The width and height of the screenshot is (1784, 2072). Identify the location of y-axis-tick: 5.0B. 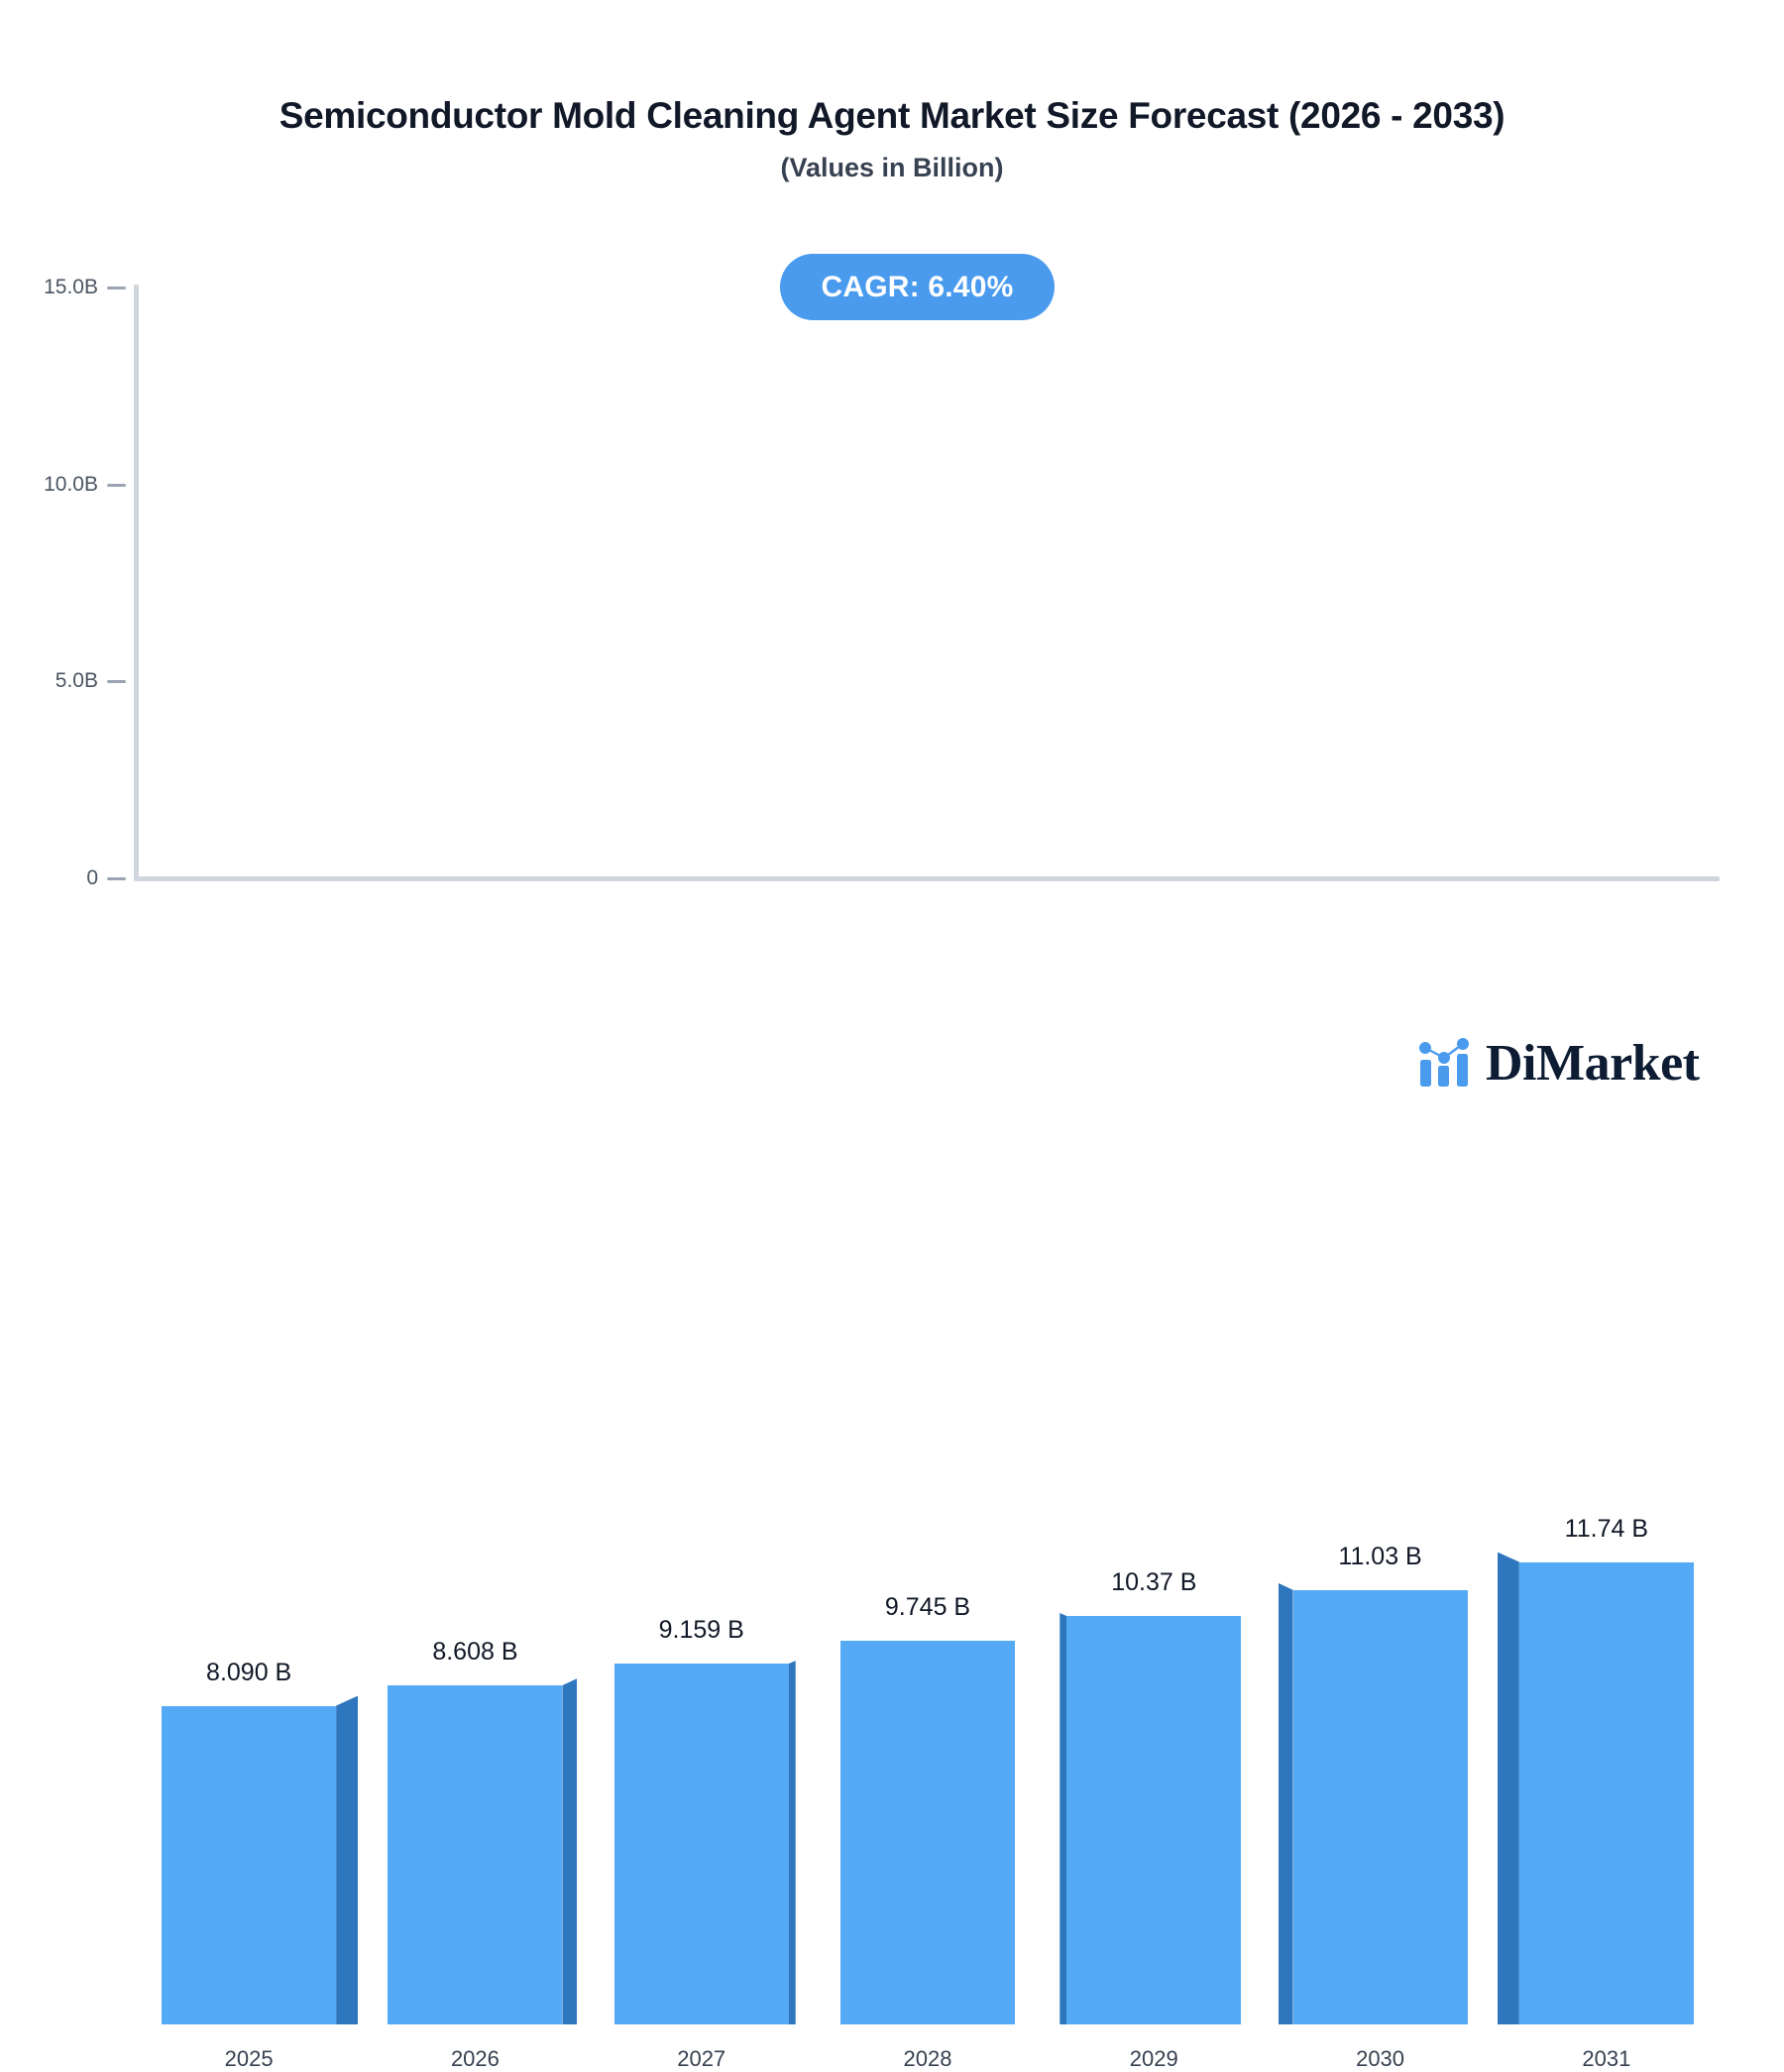
(67, 681).